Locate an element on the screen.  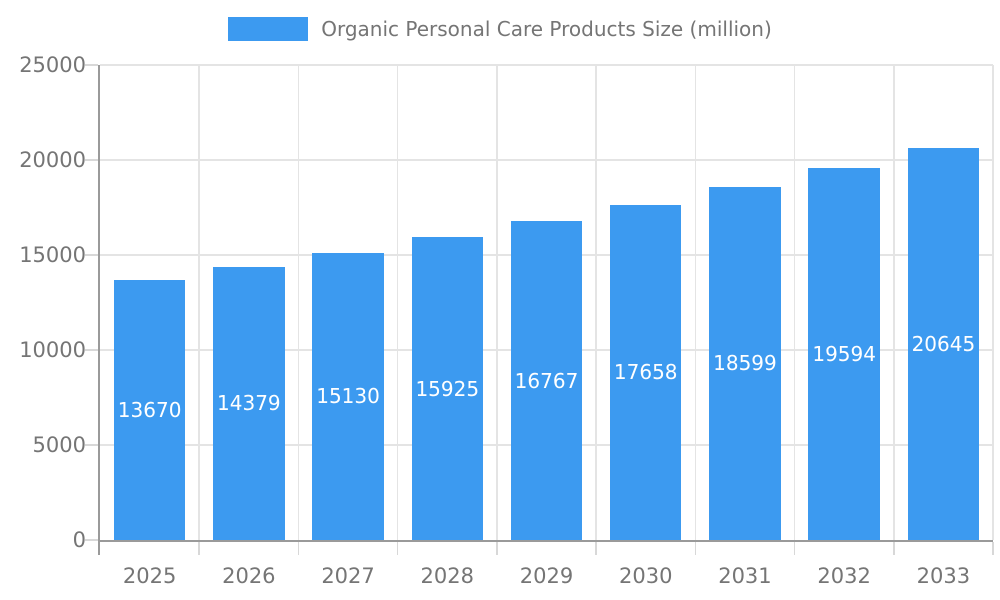
bar: 20645 is located at coordinates (943, 343).